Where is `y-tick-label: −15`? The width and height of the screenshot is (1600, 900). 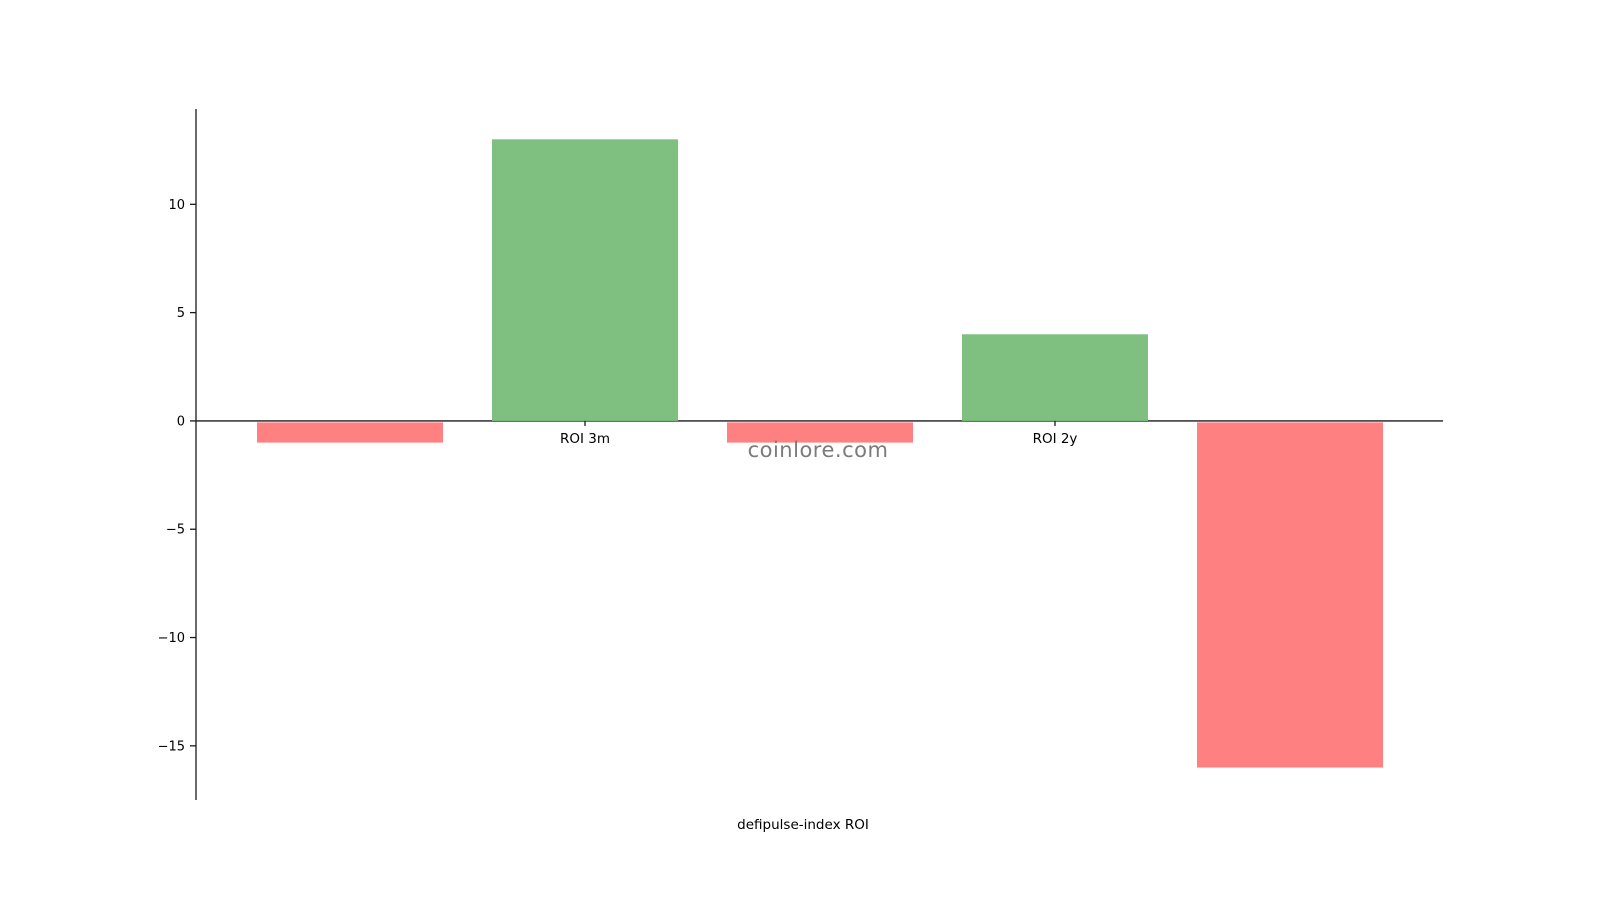
y-tick-label: −15 is located at coordinates (171, 746).